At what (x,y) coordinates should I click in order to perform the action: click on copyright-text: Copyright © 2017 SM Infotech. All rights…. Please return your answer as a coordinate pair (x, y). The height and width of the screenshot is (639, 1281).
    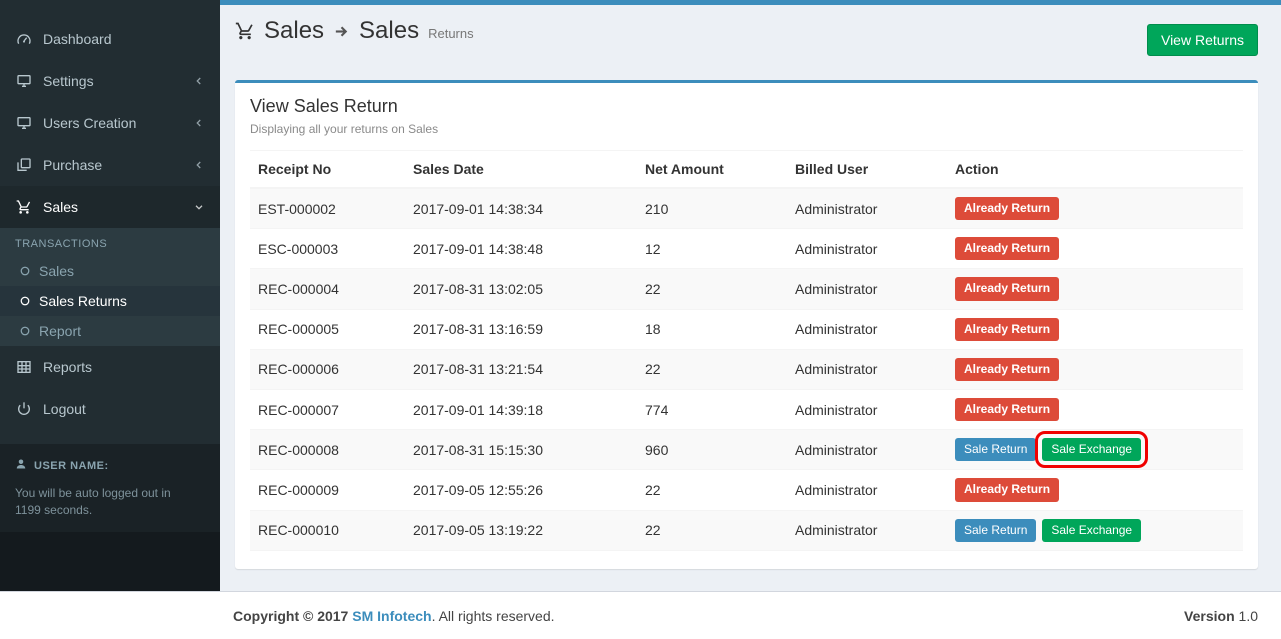
    Looking at the image, I should click on (394, 616).